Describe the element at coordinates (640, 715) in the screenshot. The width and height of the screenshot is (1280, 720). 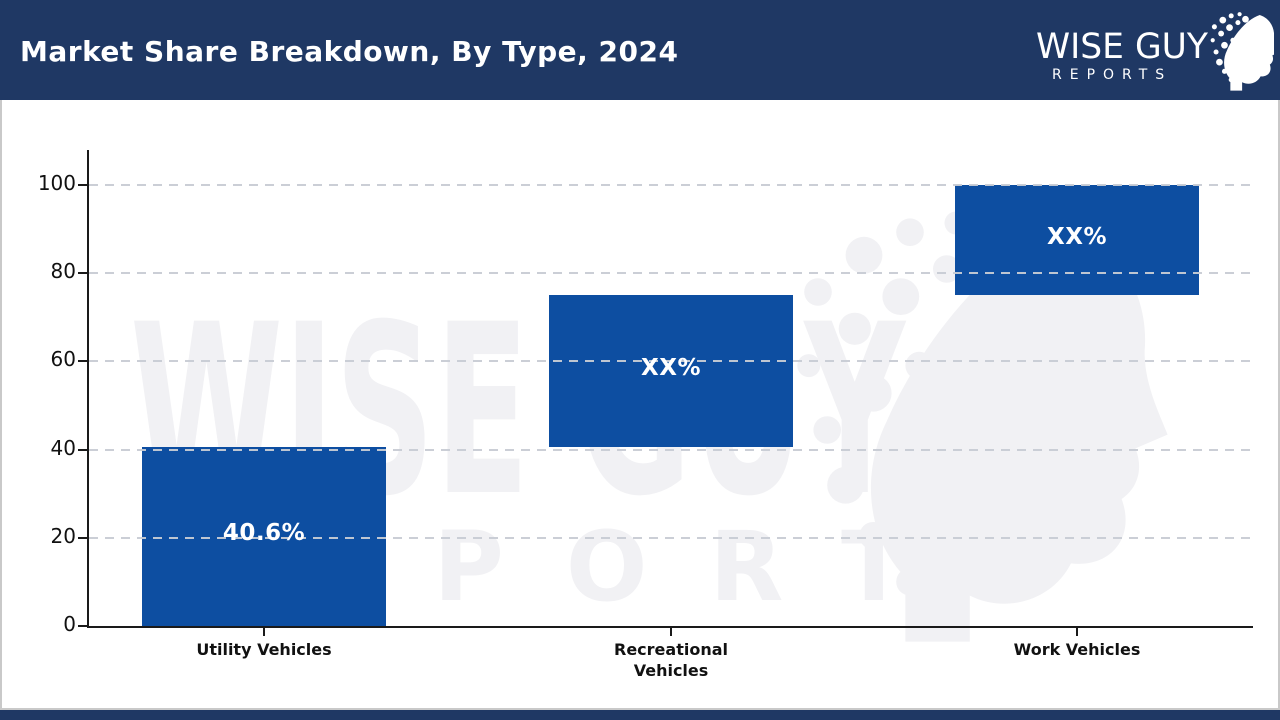
I see `footer-bar` at that location.